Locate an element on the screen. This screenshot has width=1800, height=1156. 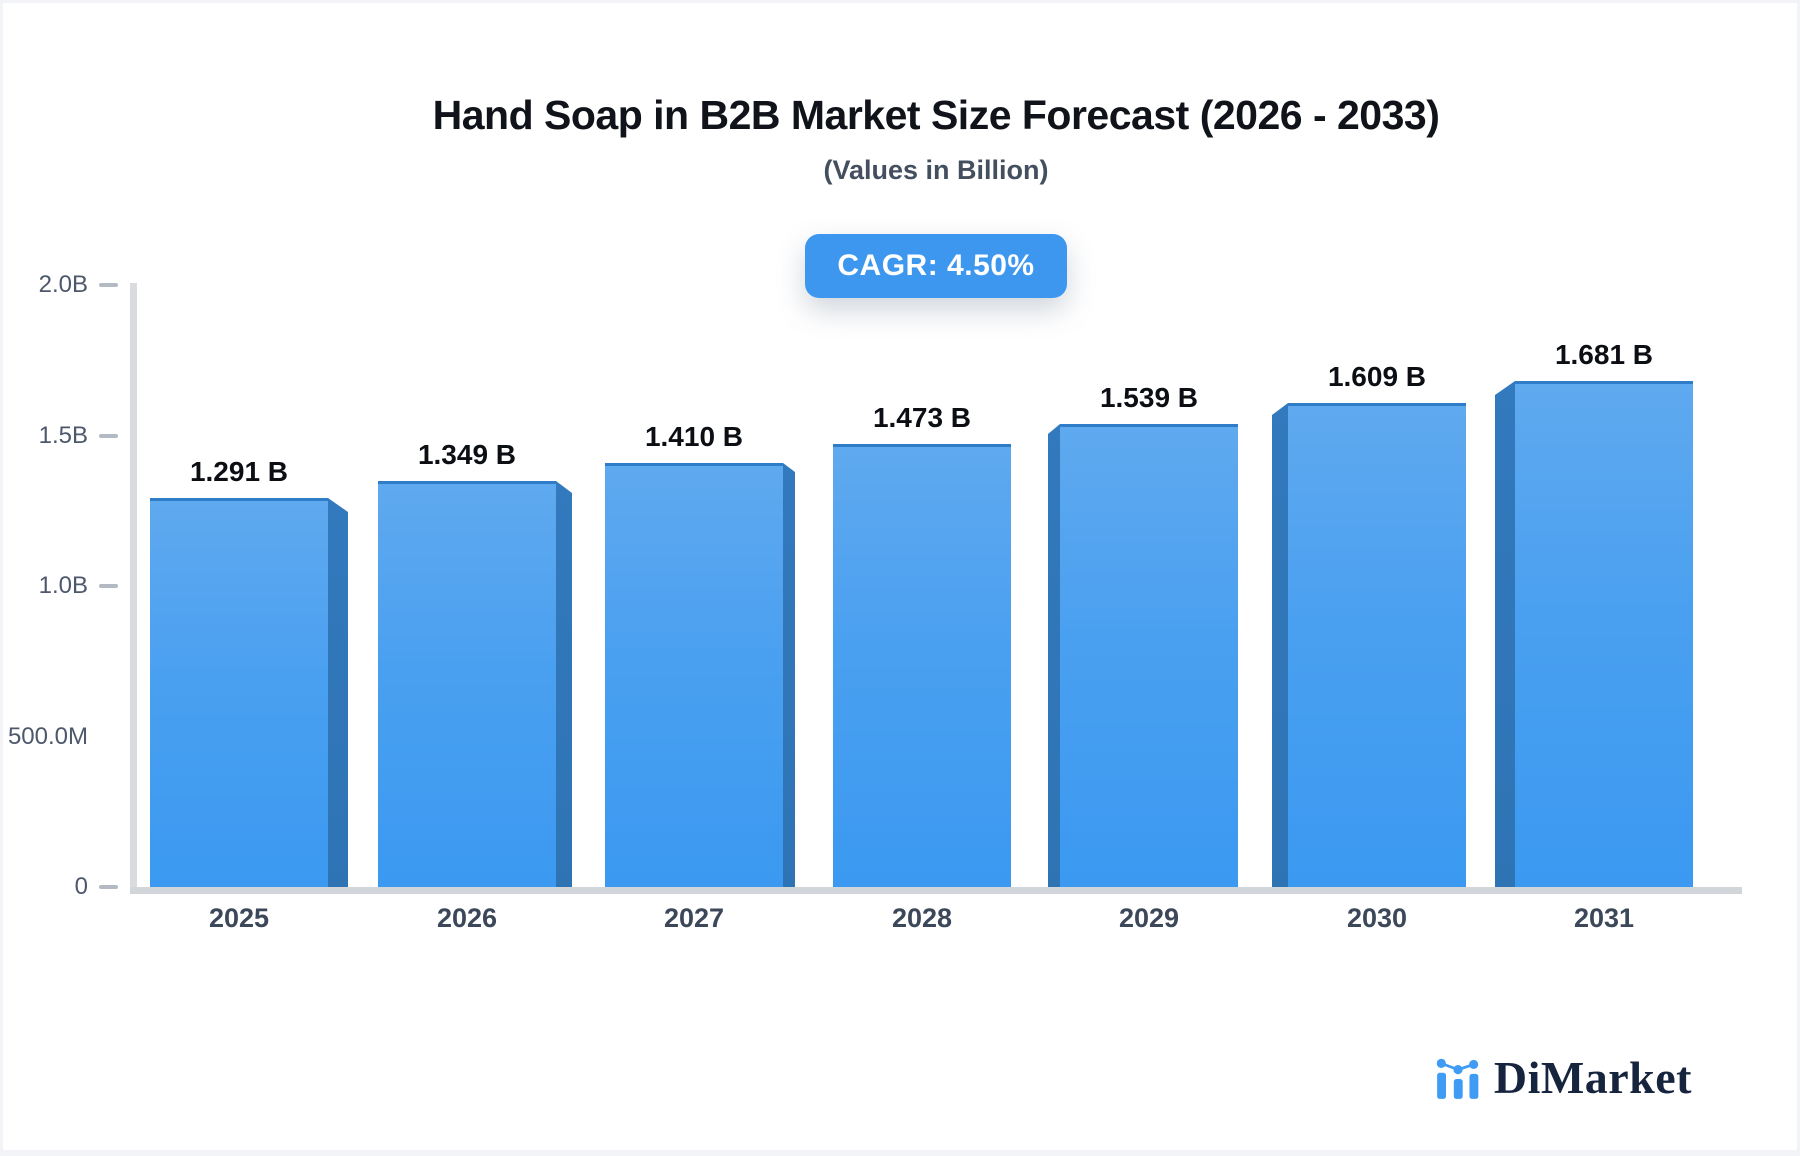
y-tick-label-500.0M: 500.0M is located at coordinates (47, 736).